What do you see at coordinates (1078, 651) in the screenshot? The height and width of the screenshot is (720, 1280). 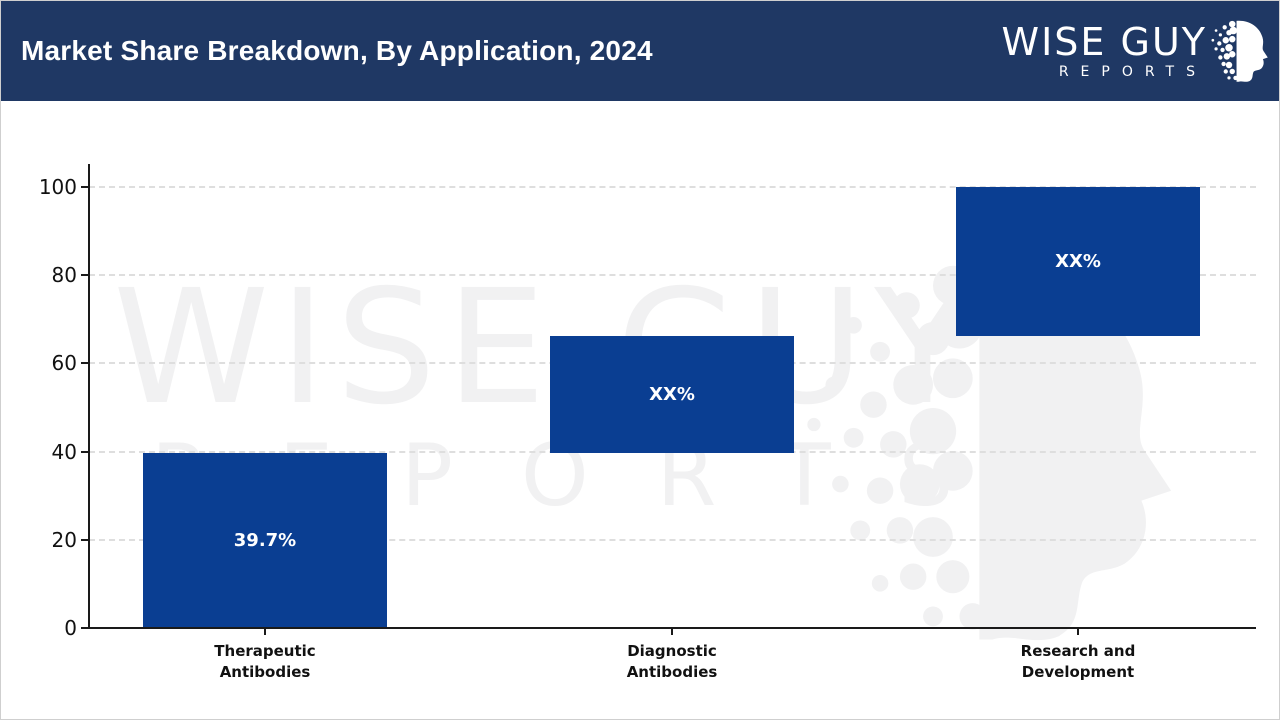 I see `category-label-line: Research and` at bounding box center [1078, 651].